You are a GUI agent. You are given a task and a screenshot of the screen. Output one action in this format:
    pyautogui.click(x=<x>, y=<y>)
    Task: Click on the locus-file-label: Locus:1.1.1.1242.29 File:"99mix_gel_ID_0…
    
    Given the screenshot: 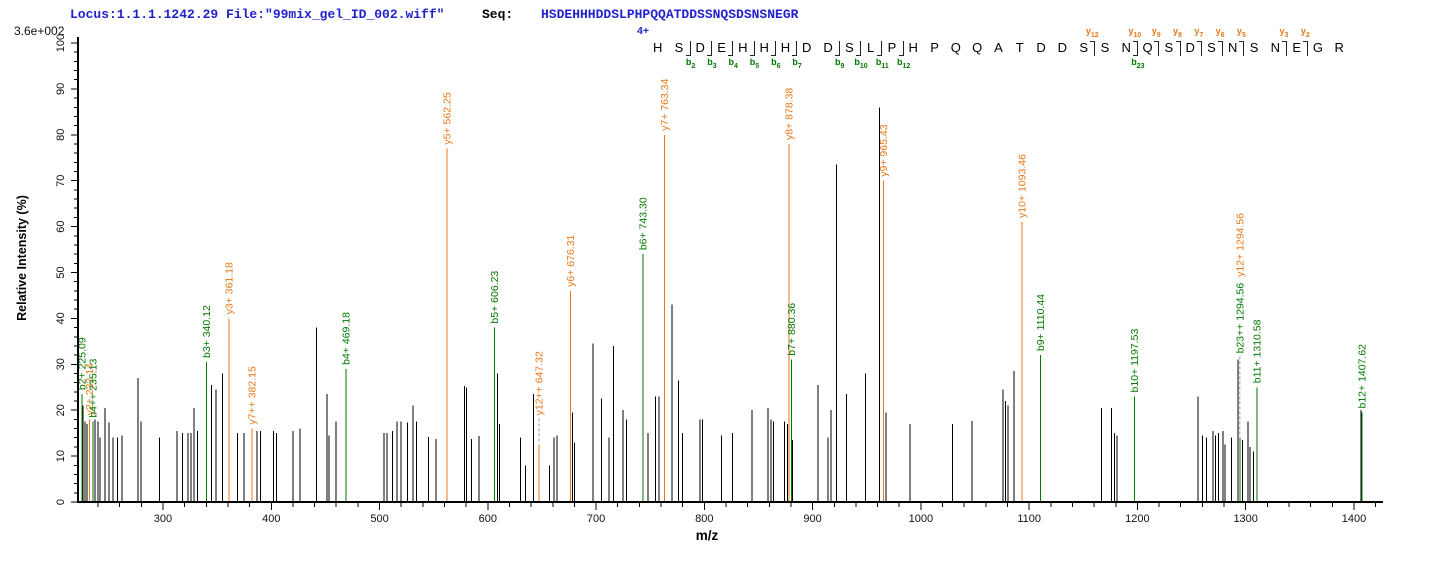 What is the action you would take?
    pyautogui.click(x=257, y=14)
    